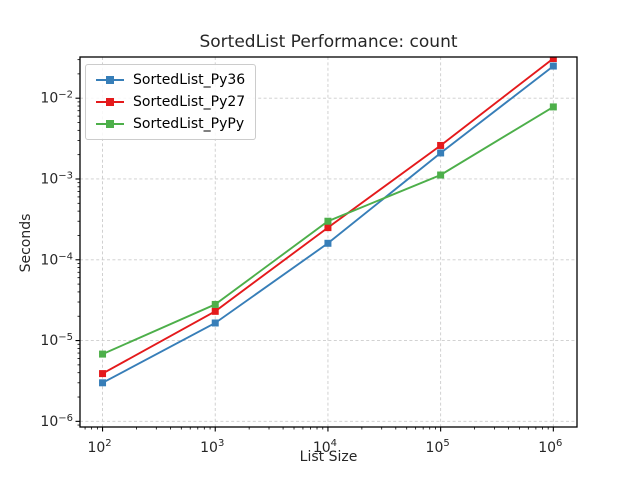  I want to click on legend-item-SortedList_Py36: SortedList_Py36, so click(170, 80).